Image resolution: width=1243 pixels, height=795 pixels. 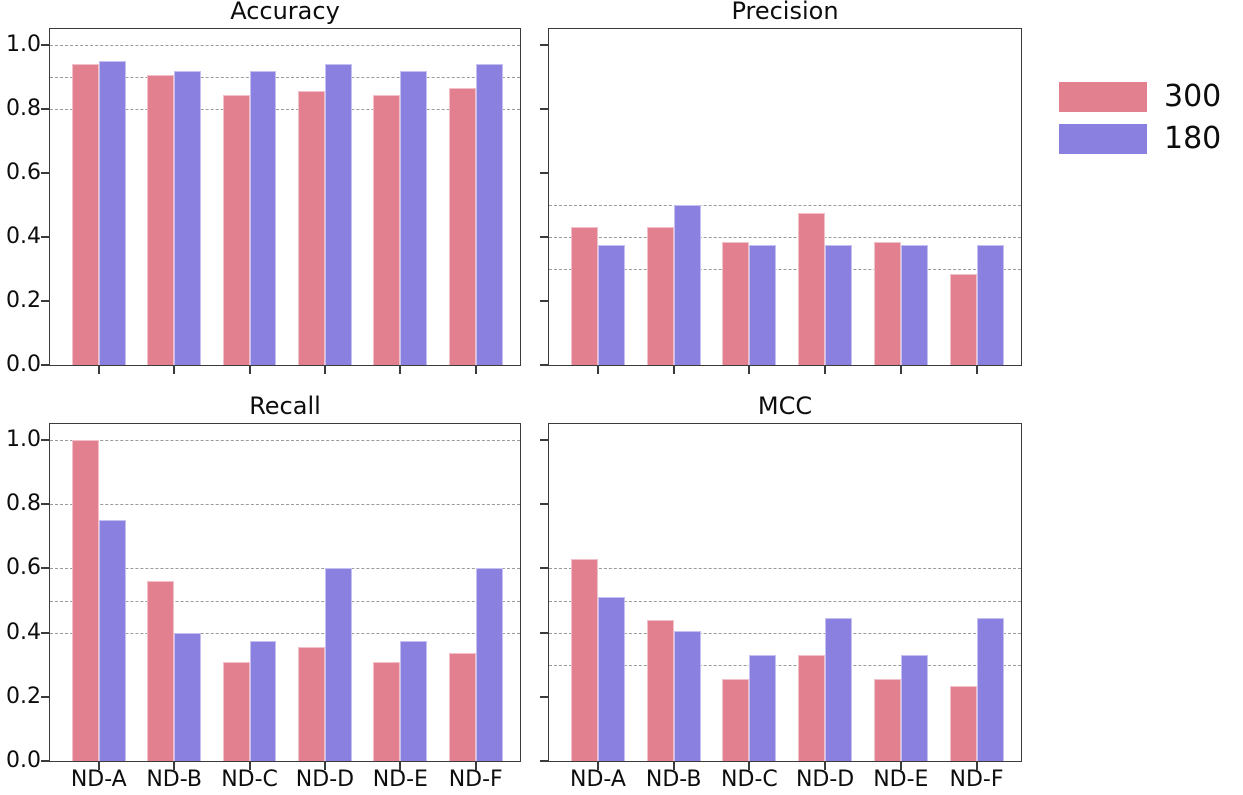 I want to click on legend: 300 180, so click(x=1140, y=124).